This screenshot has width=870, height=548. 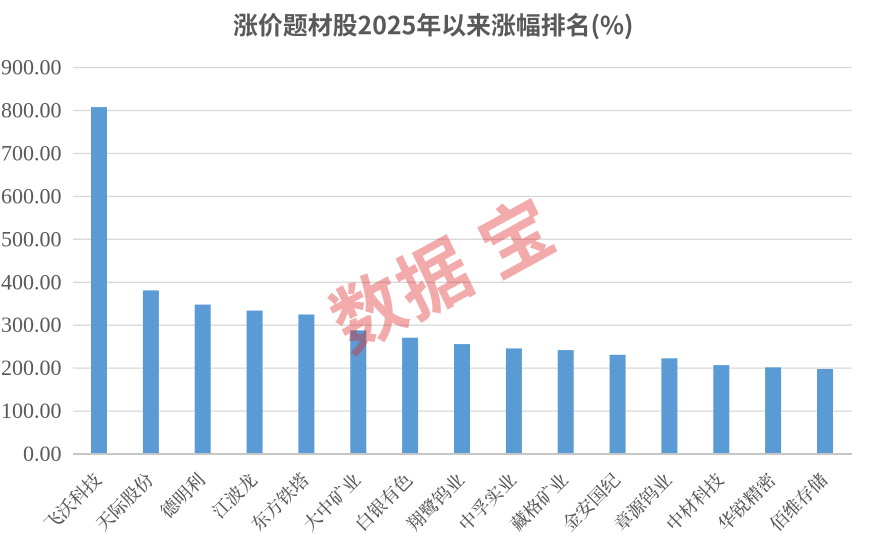 I want to click on svg-text: 600.00, so click(x=31, y=195).